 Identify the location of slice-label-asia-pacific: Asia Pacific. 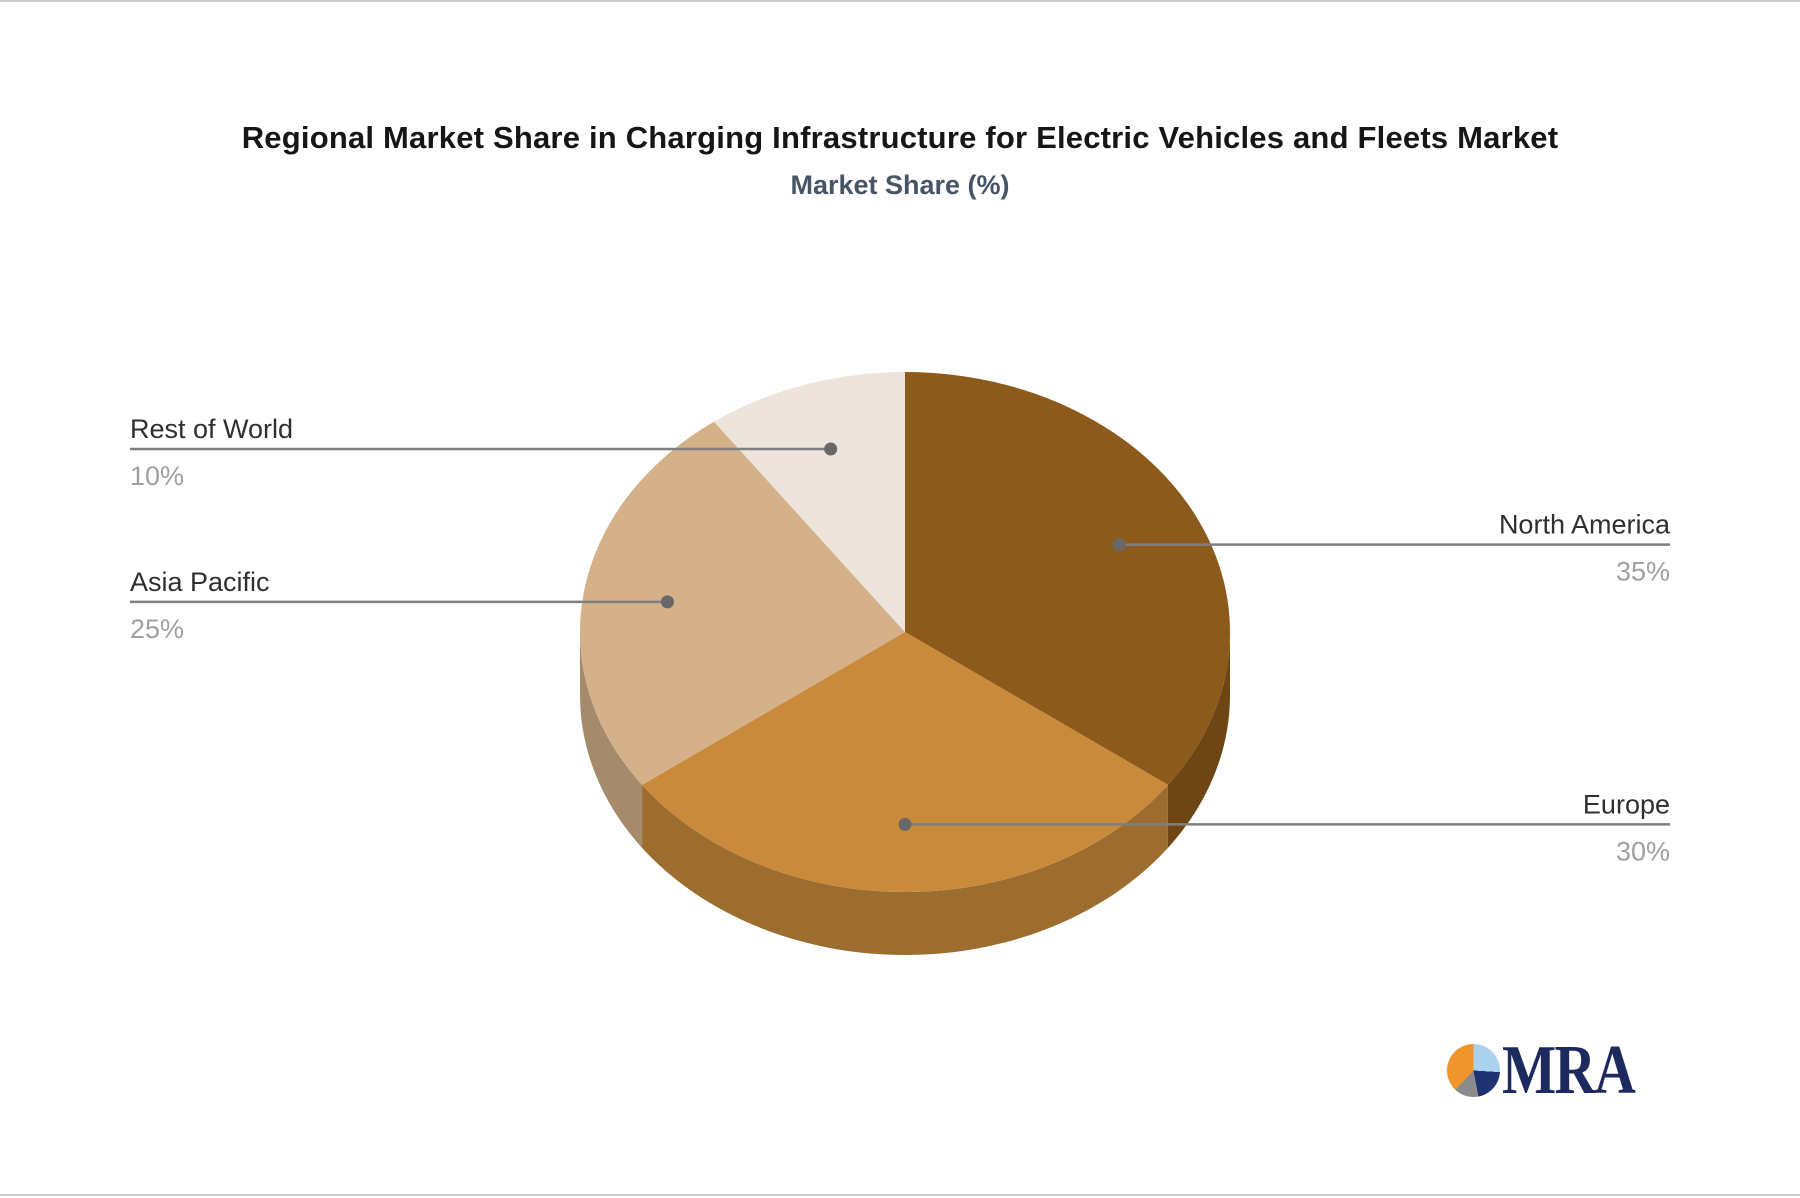
(200, 582).